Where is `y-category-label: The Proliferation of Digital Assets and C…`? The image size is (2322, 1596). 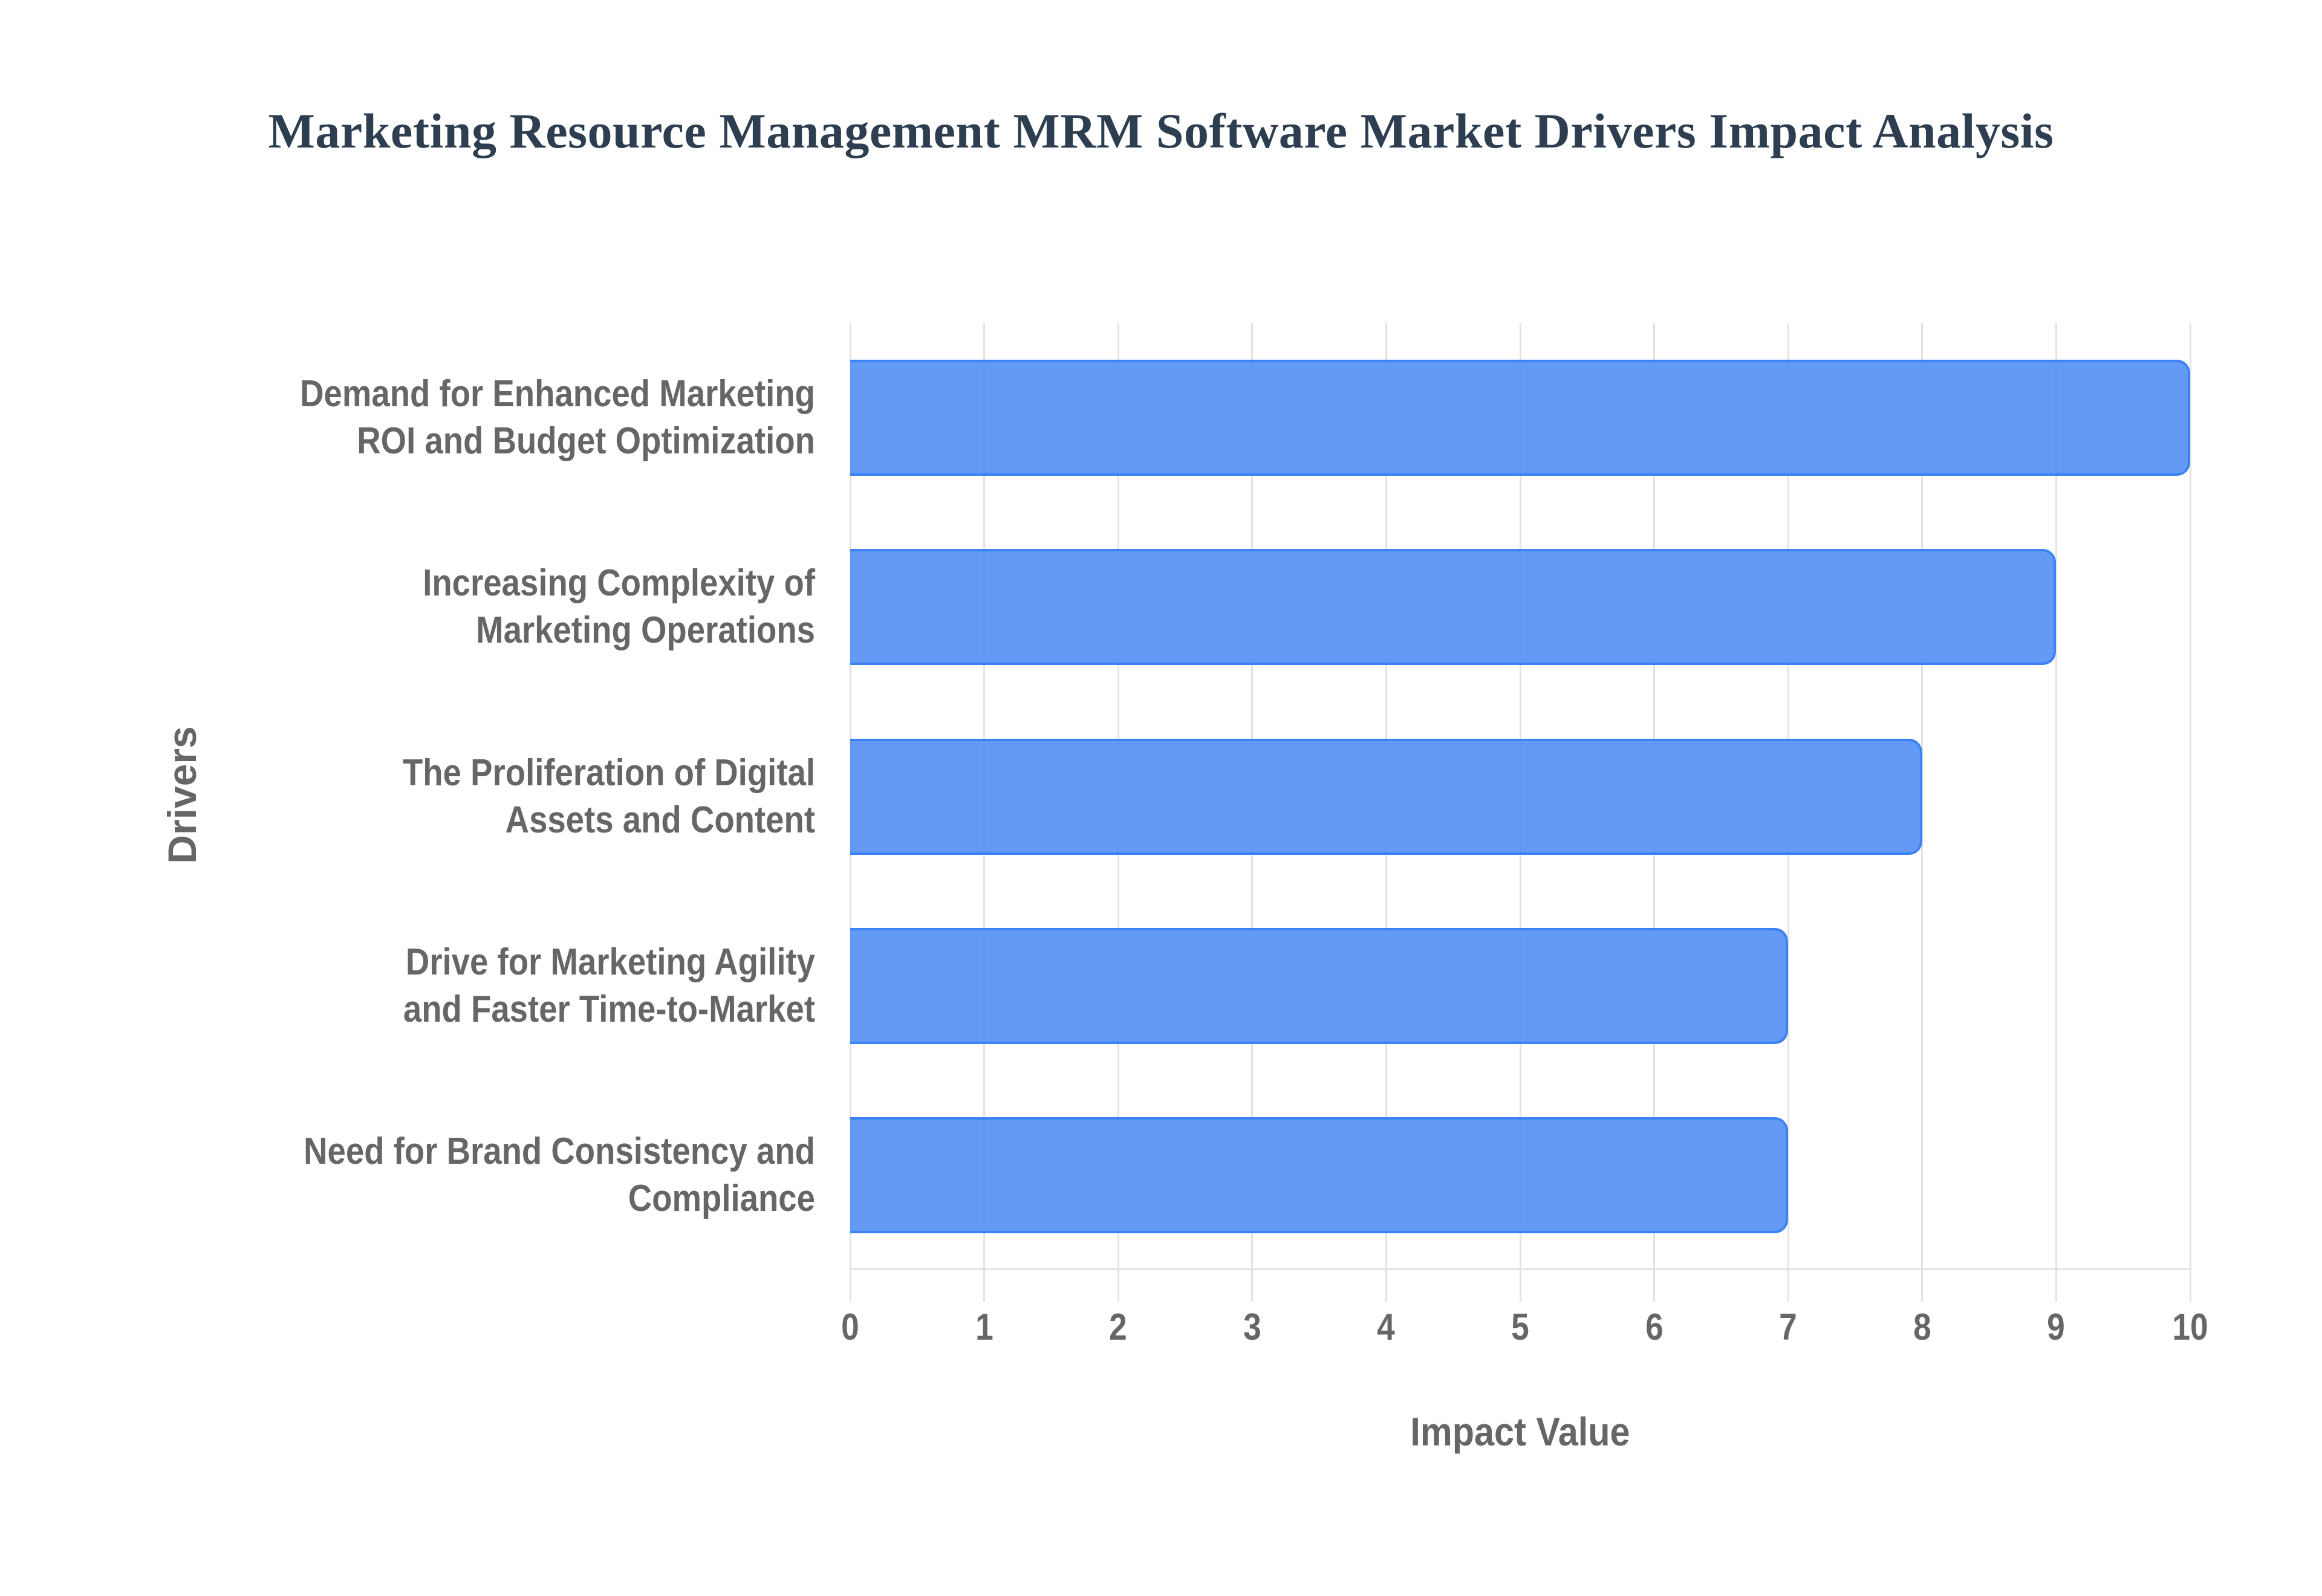 y-category-label: The Proliferation of Digital Assets and C… is located at coordinates (522, 797).